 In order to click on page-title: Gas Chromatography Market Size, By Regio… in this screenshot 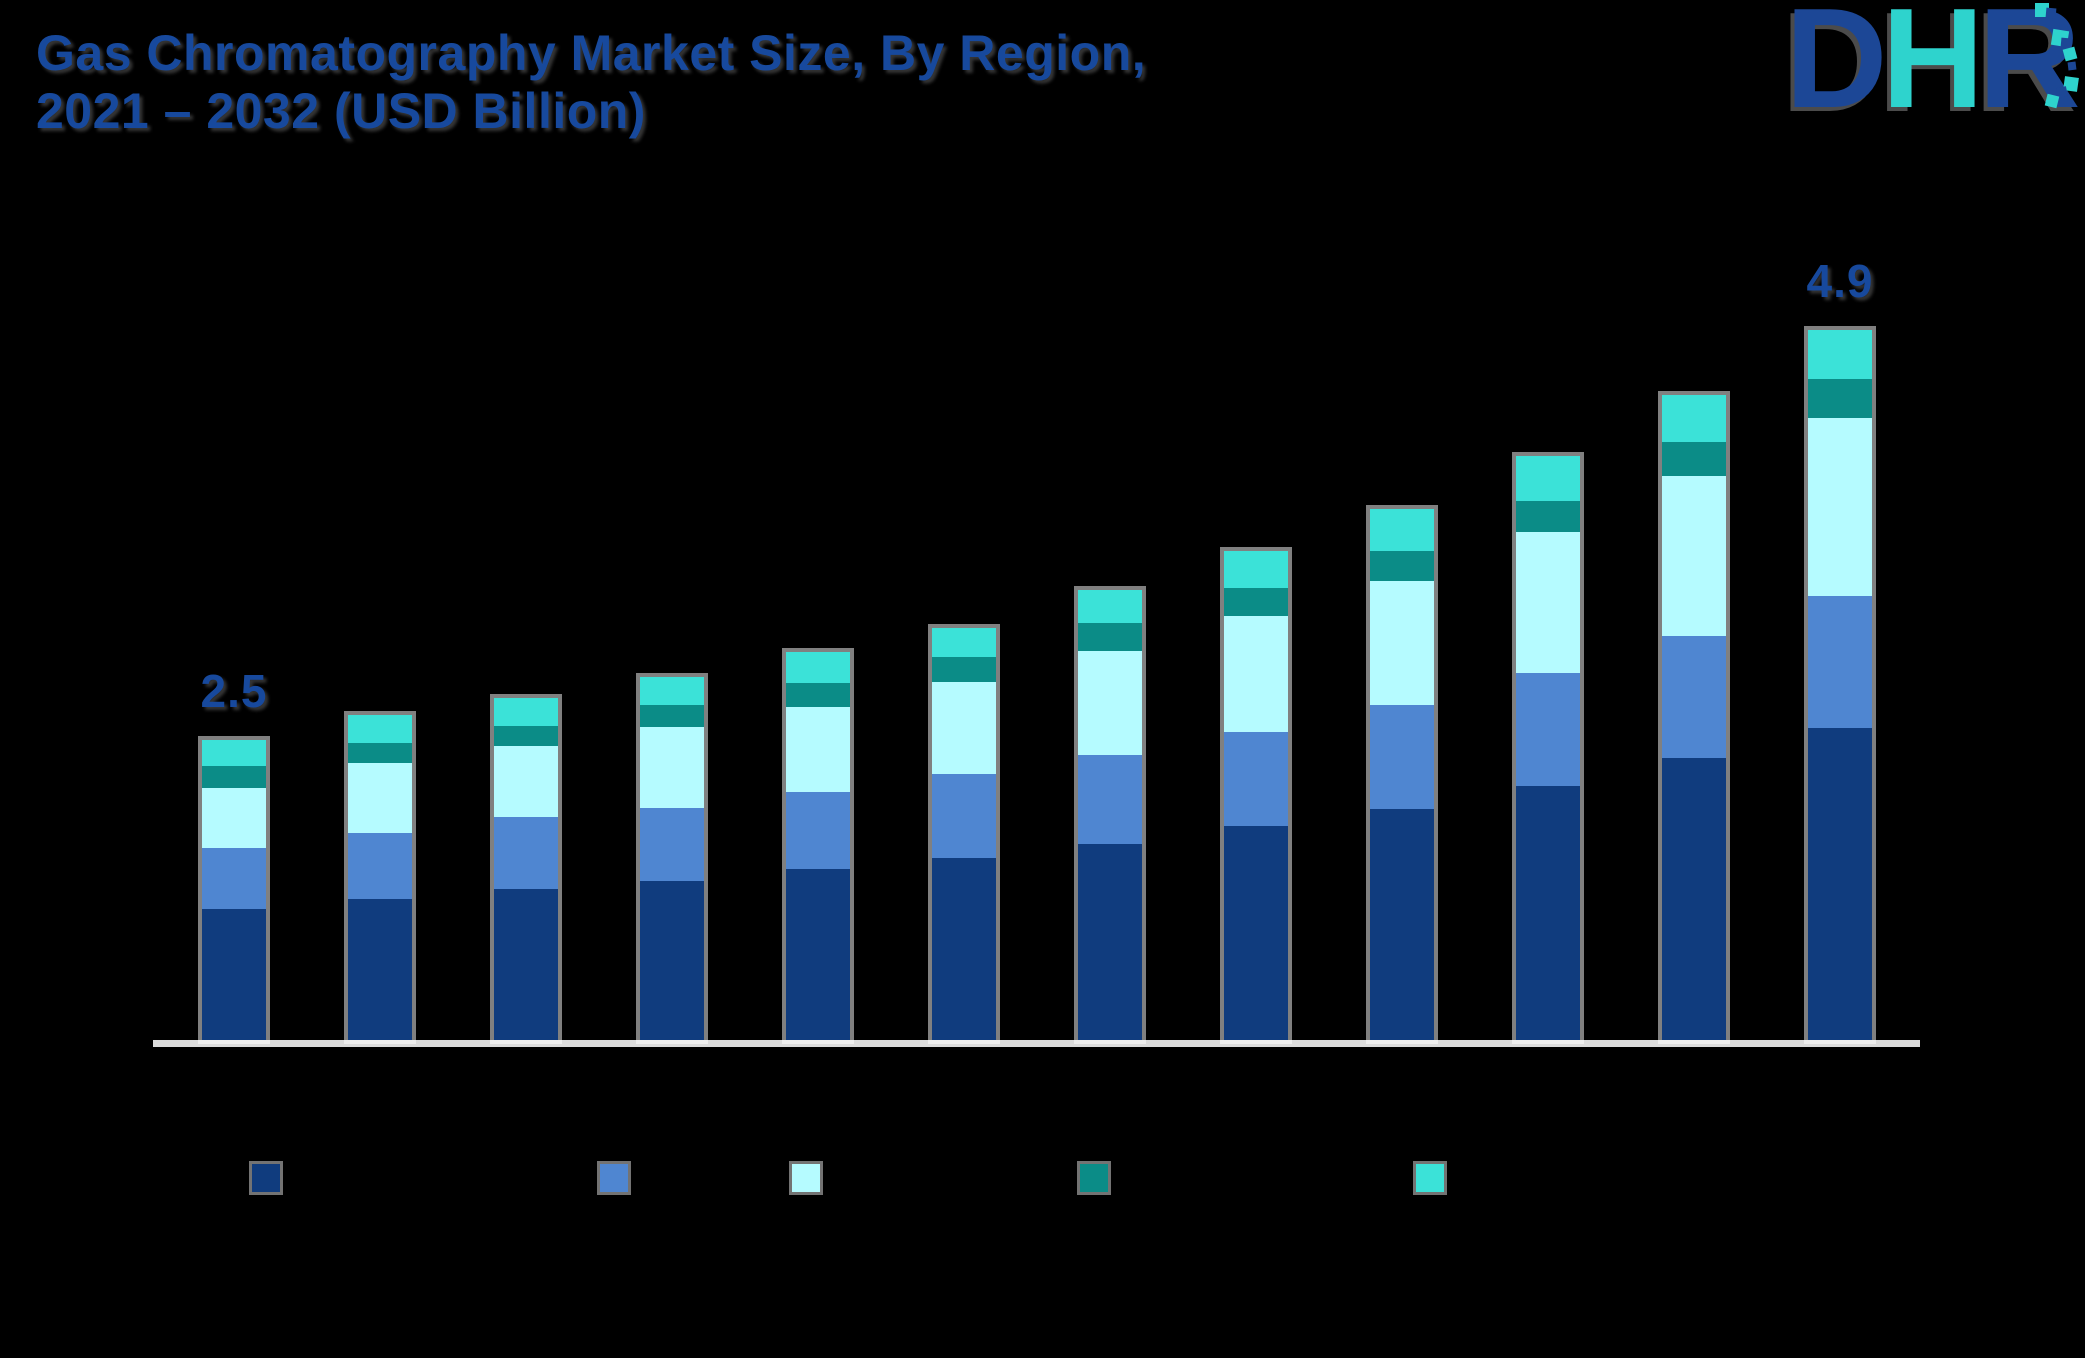, I will do `click(591, 82)`.